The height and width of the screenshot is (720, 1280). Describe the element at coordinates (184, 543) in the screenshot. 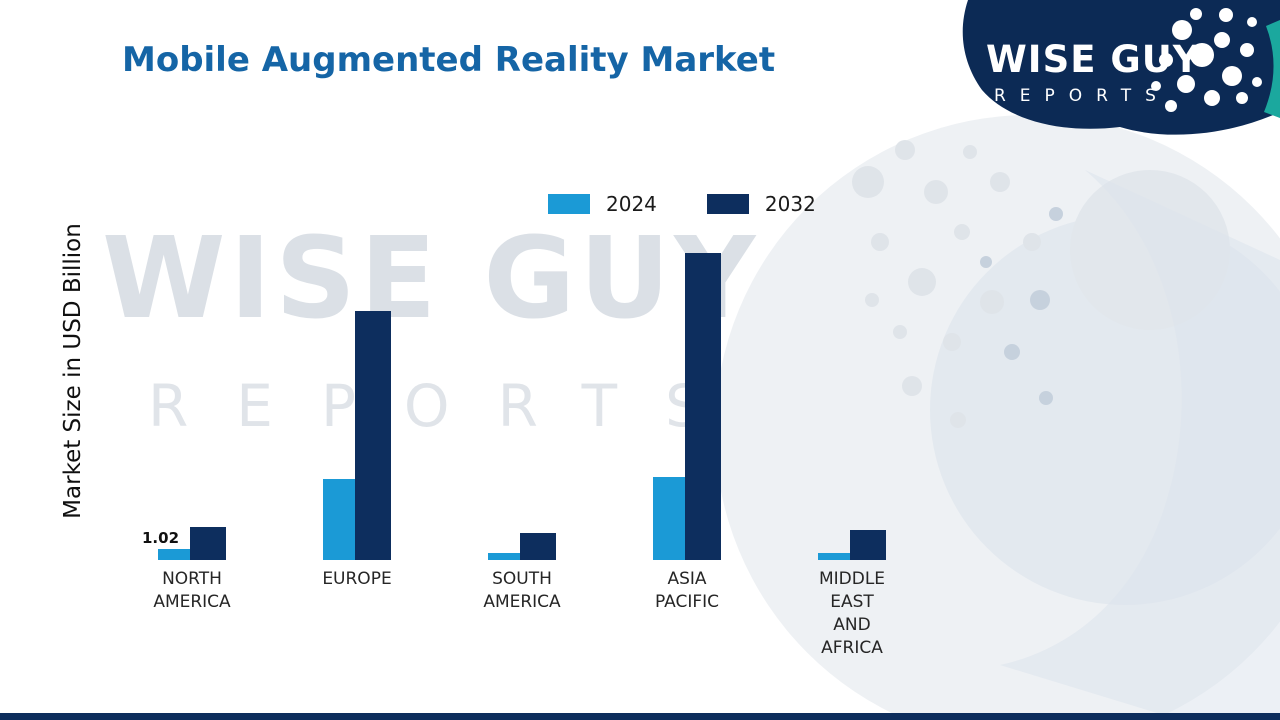

I see `bars-north-america: 1.02` at that location.